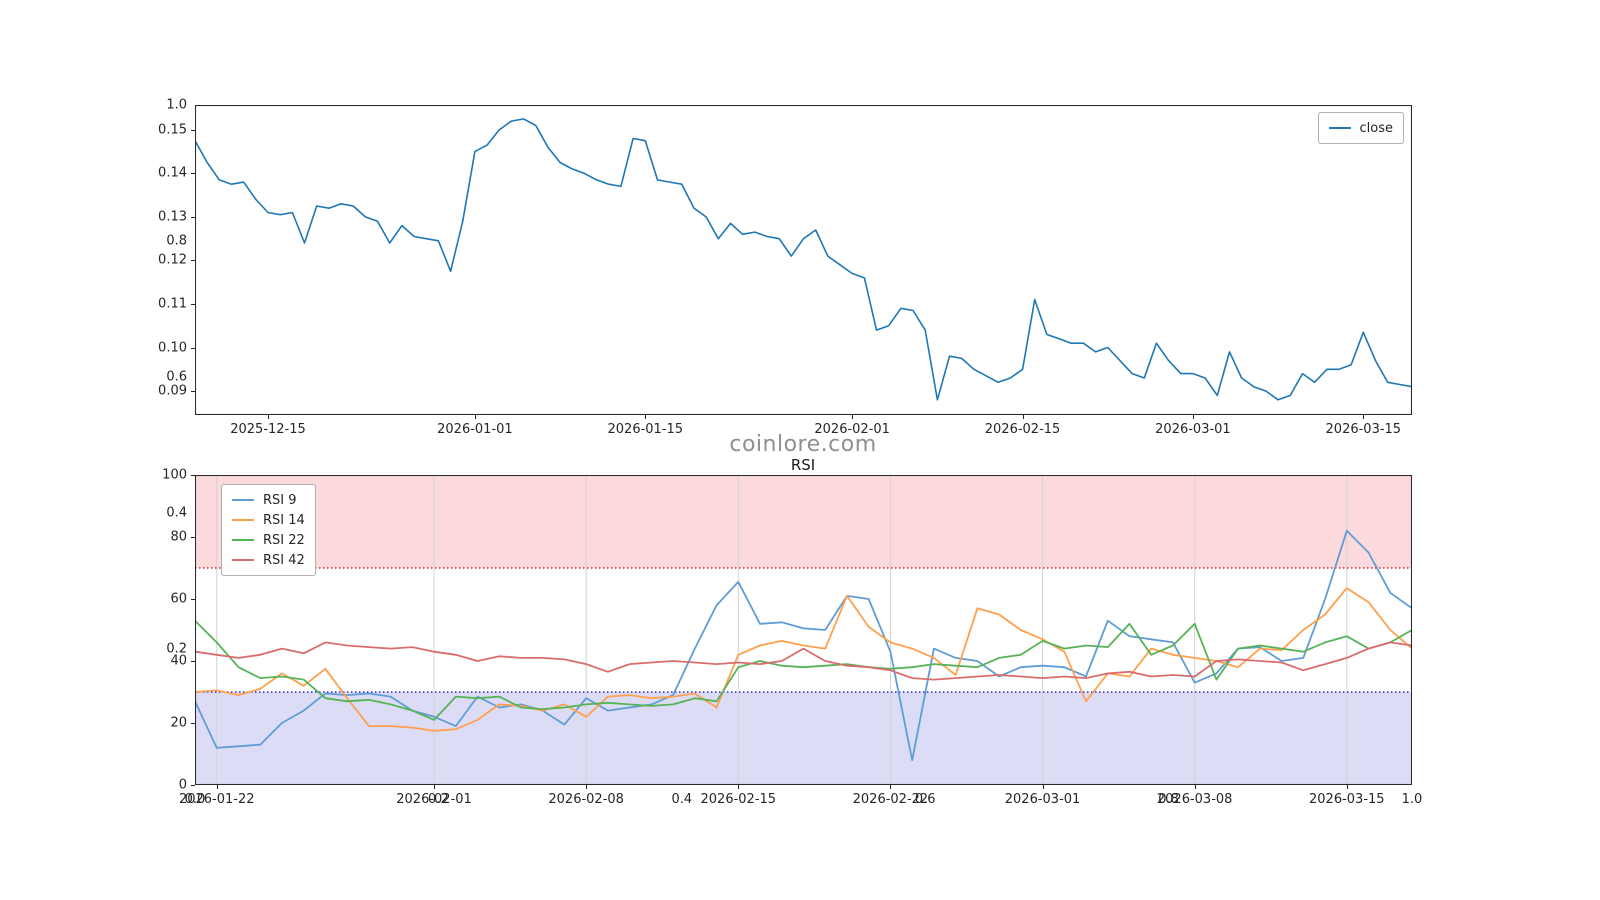  What do you see at coordinates (178, 537) in the screenshot?
I see `y-tick-label: 80` at bounding box center [178, 537].